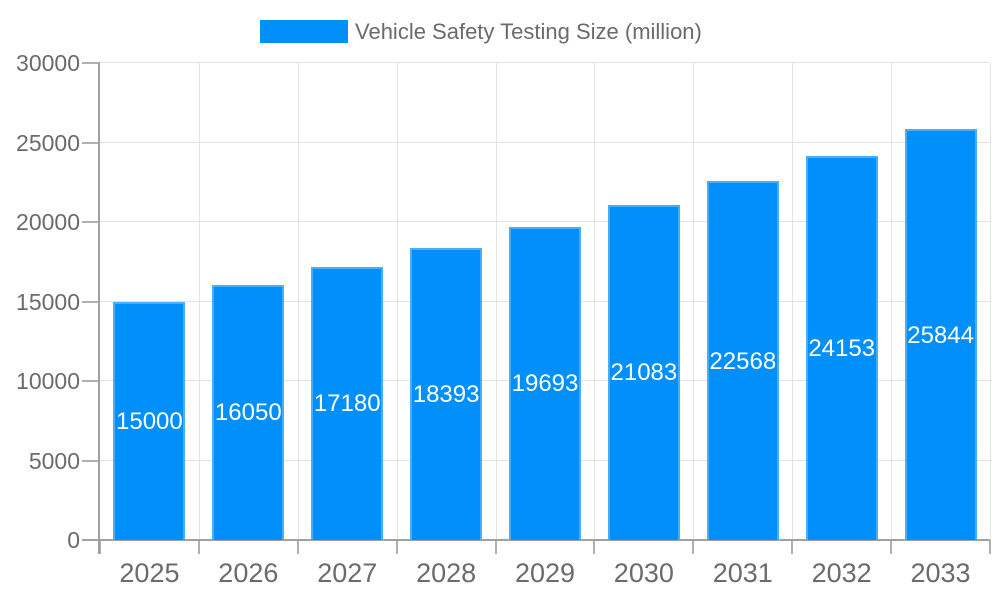 The image size is (1000, 600). What do you see at coordinates (940, 573) in the screenshot?
I see `x-axis-label: 2033` at bounding box center [940, 573].